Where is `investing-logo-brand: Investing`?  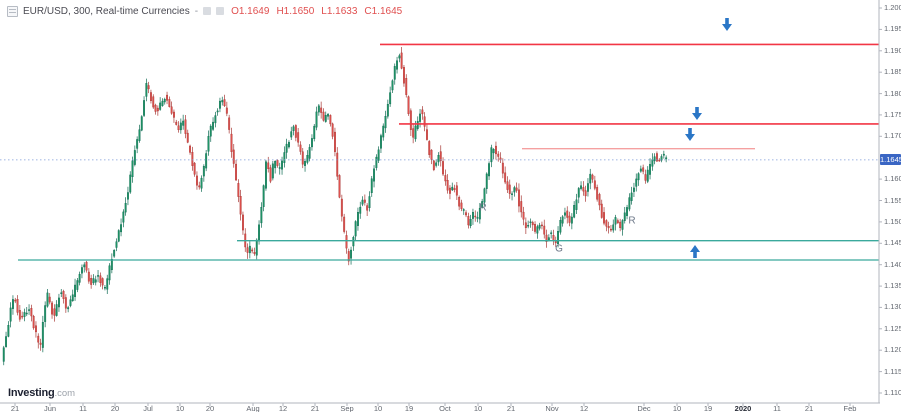
investing-logo-brand: Investing is located at coordinates (31, 393).